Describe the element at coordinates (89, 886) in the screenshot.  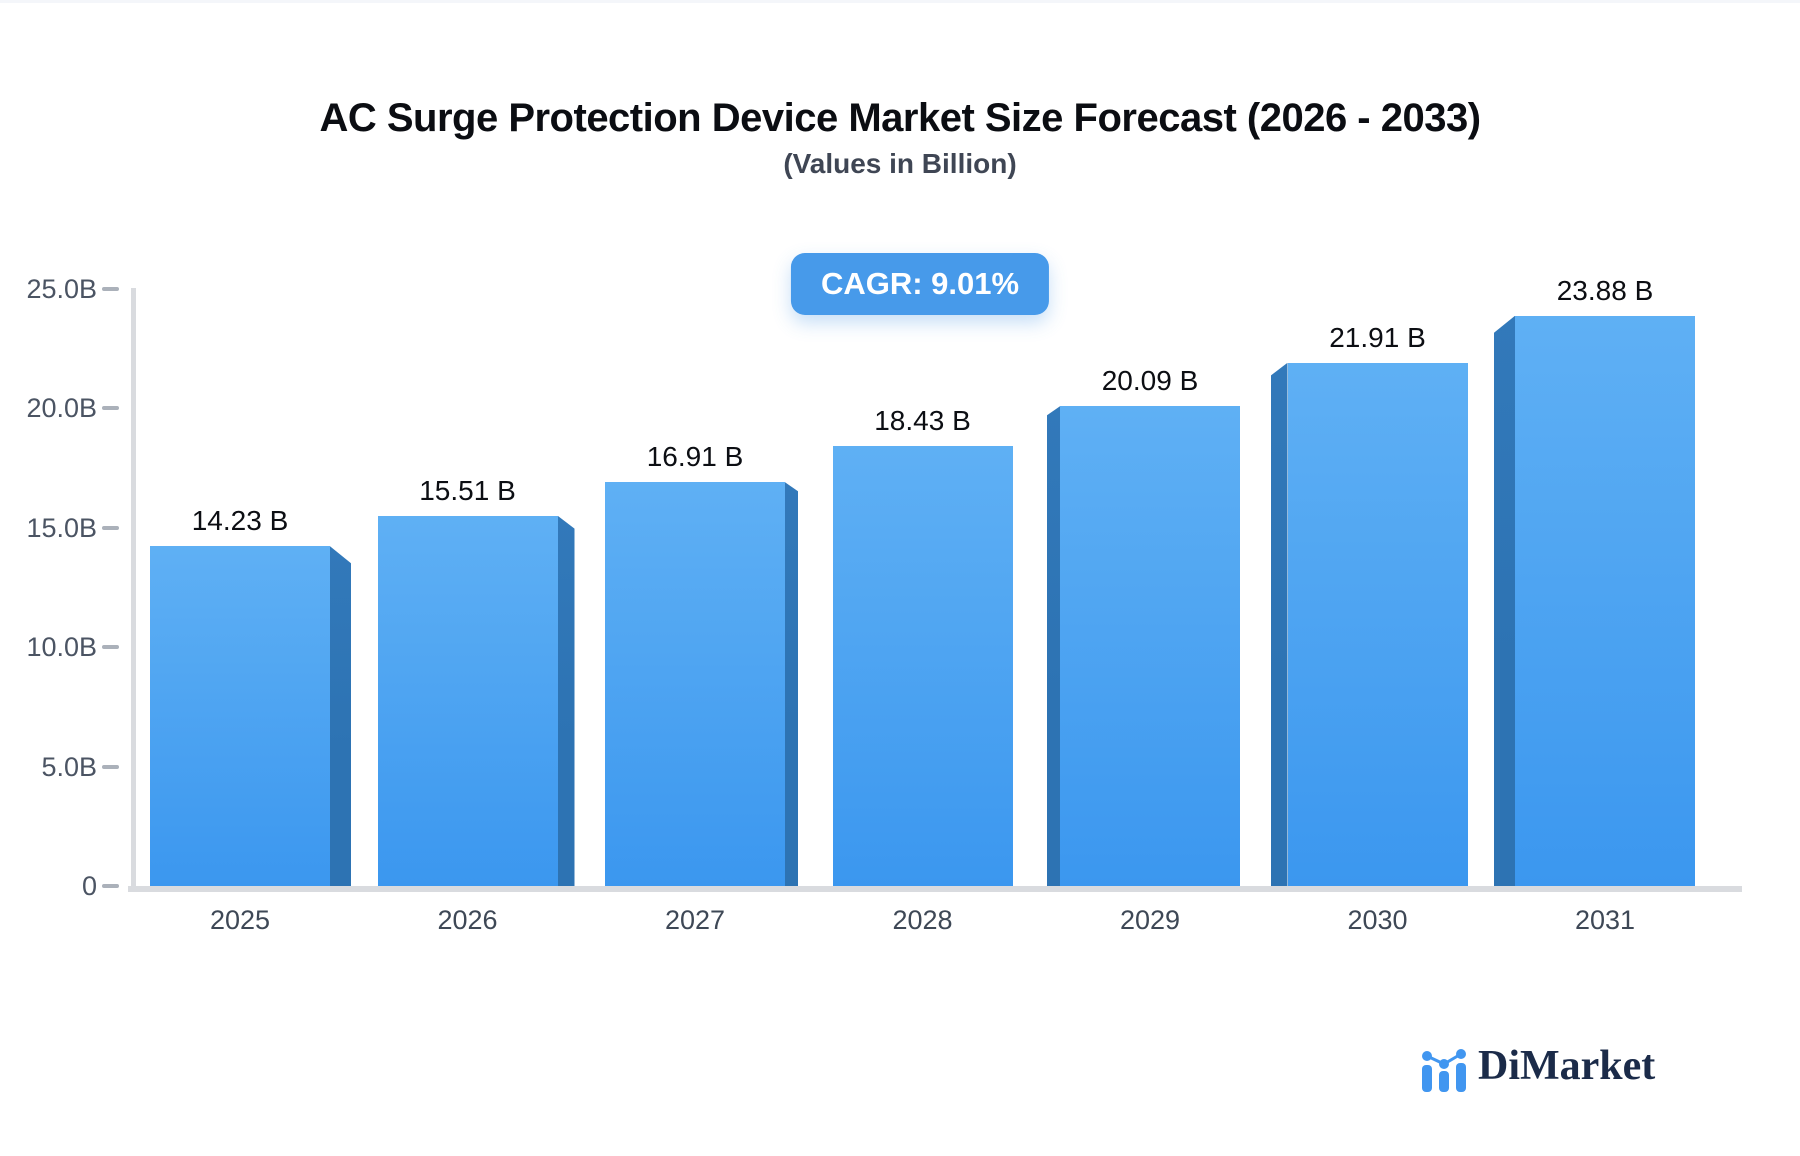
I see `y-tick-label: 0` at that location.